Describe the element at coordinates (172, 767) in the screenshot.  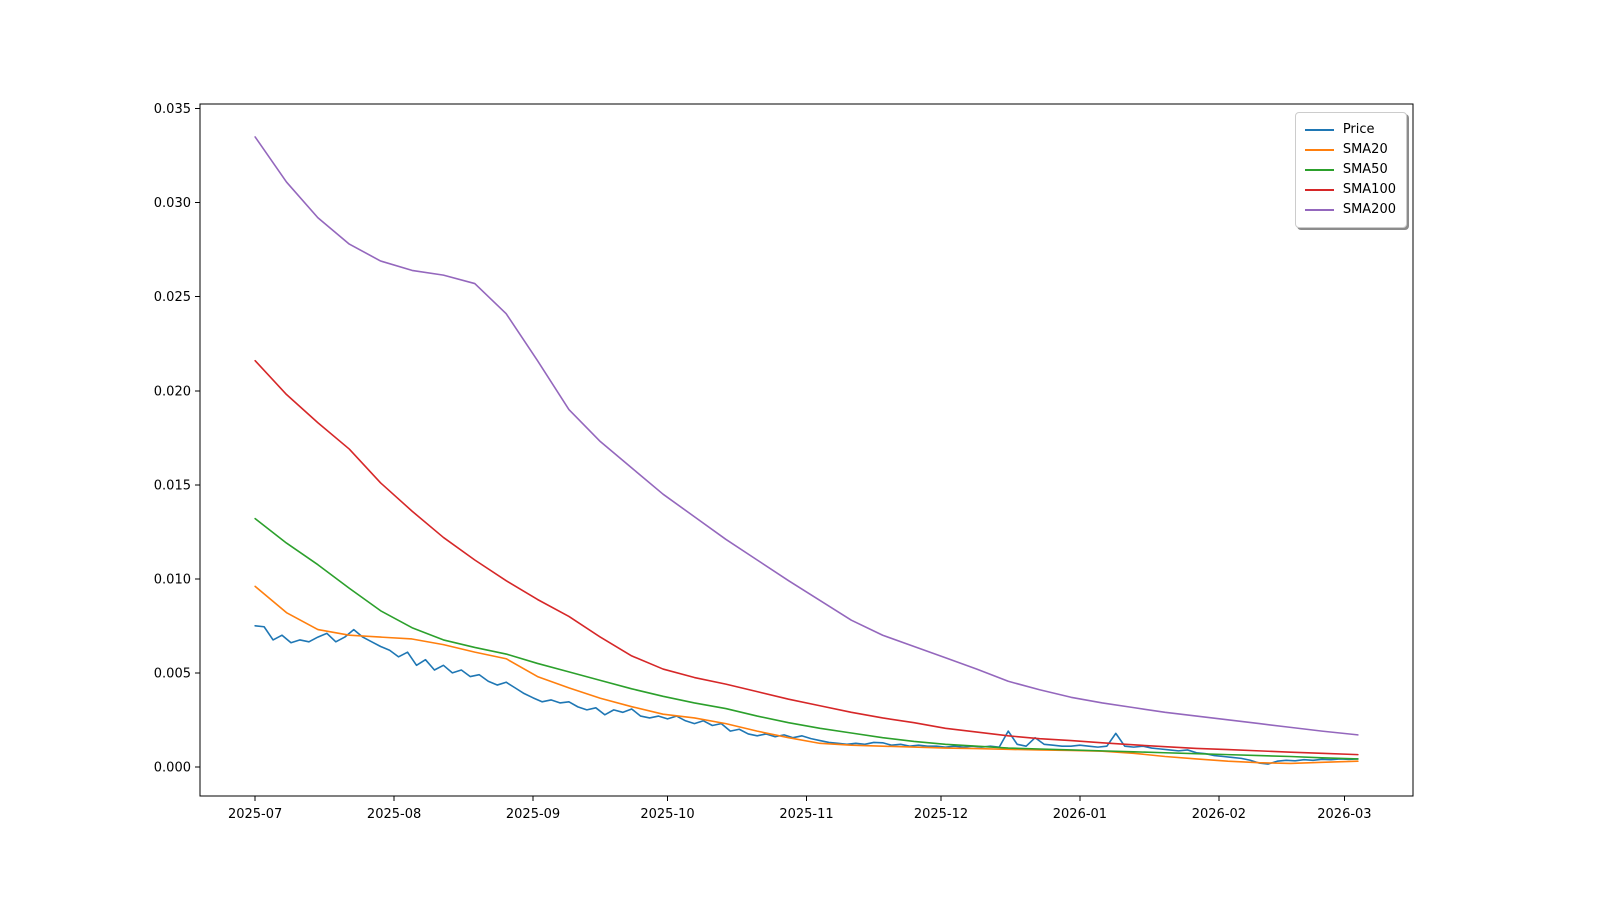
I see `y-tick-label: 0.000` at that location.